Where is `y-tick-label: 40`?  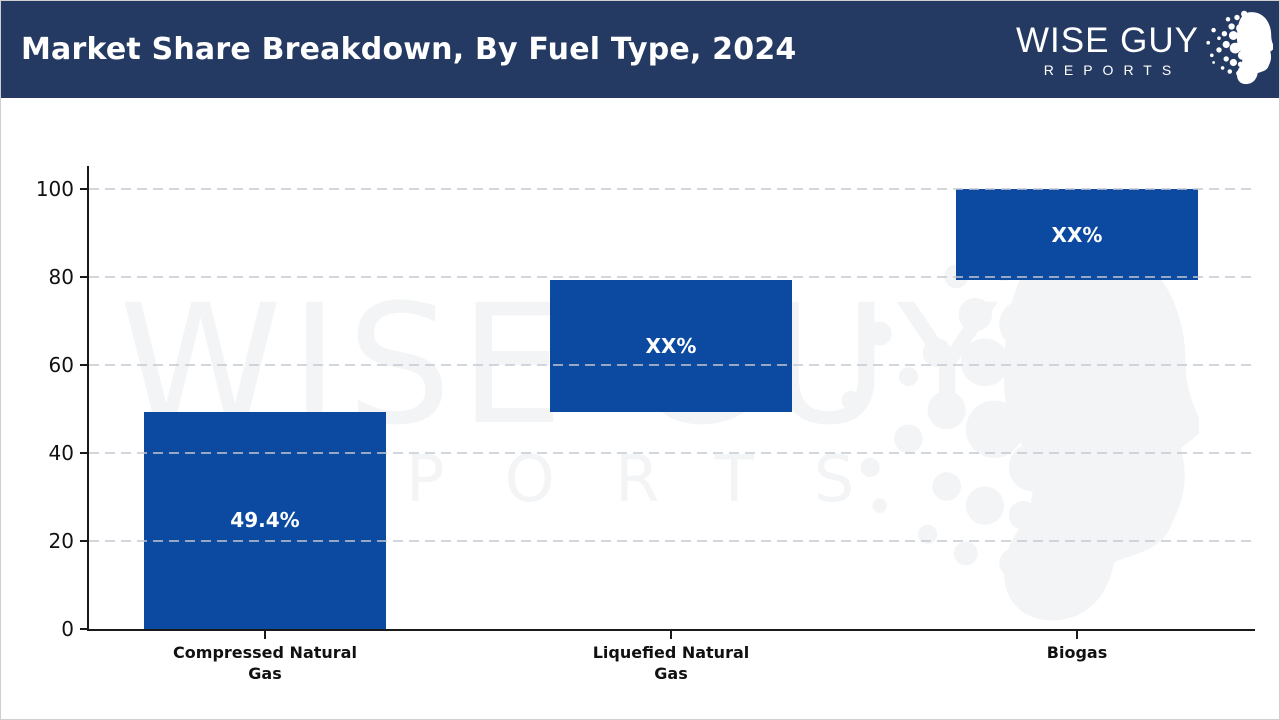
y-tick-label: 40 is located at coordinates (61, 453).